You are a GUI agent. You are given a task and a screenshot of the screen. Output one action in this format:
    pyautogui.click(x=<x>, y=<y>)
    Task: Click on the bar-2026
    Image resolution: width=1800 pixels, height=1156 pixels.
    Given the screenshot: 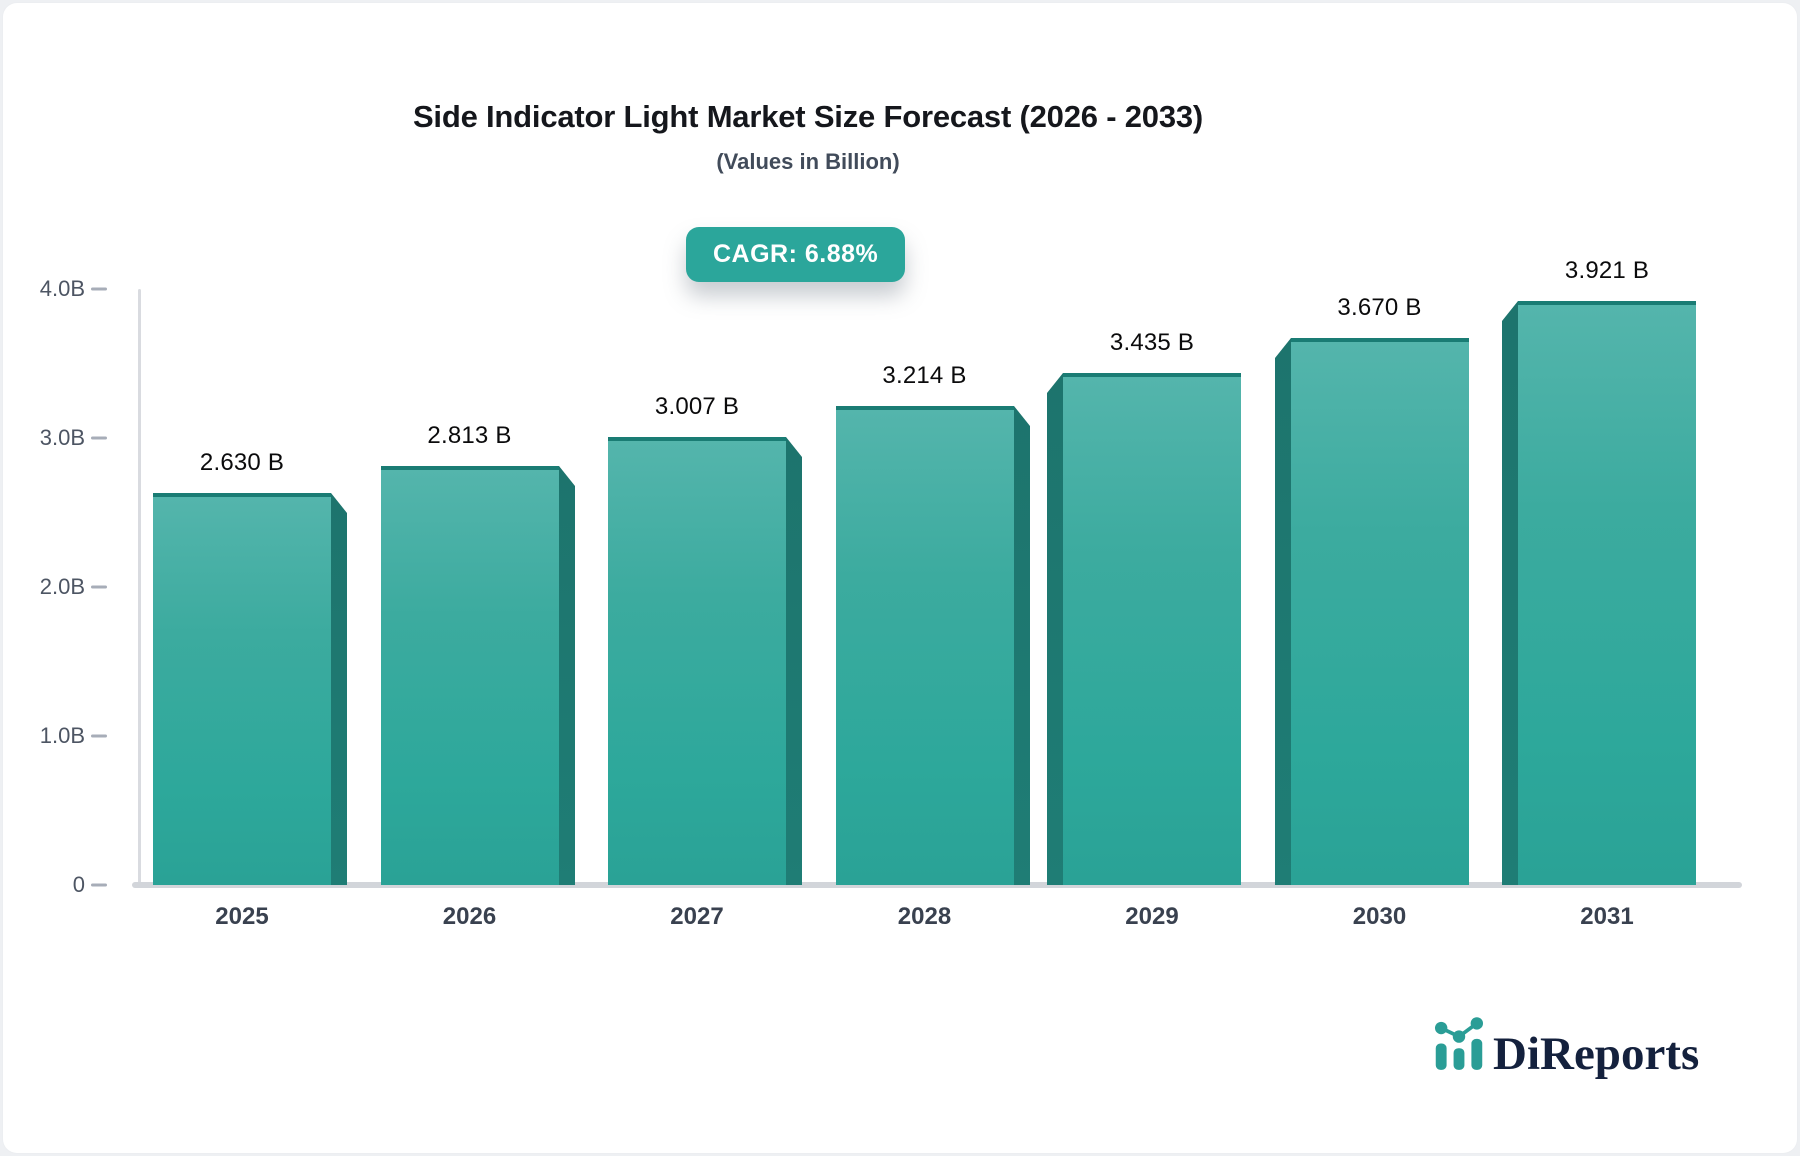 What is the action you would take?
    pyautogui.click(x=478, y=675)
    